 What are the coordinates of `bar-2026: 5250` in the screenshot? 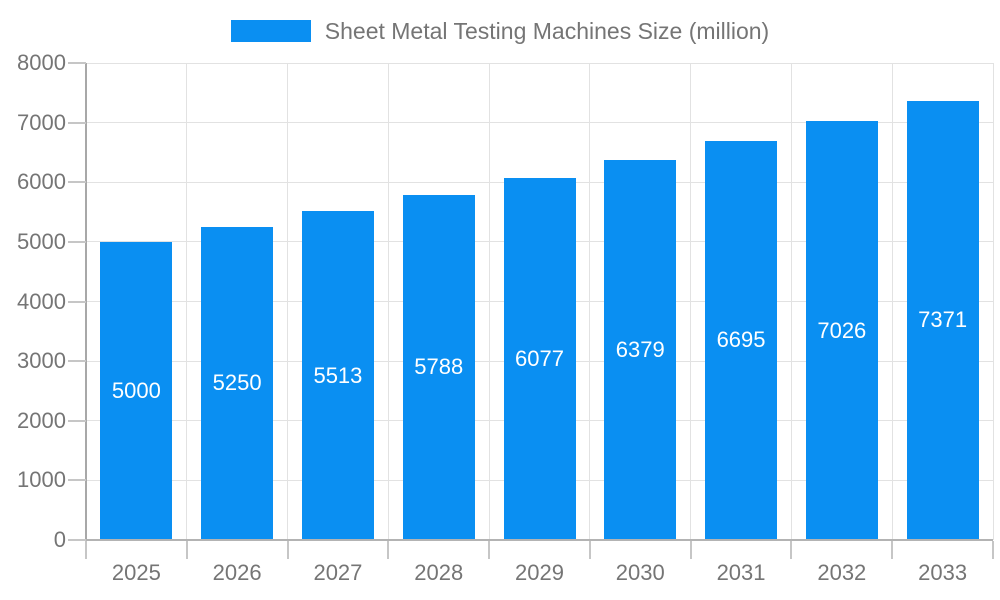 It's located at (237, 383).